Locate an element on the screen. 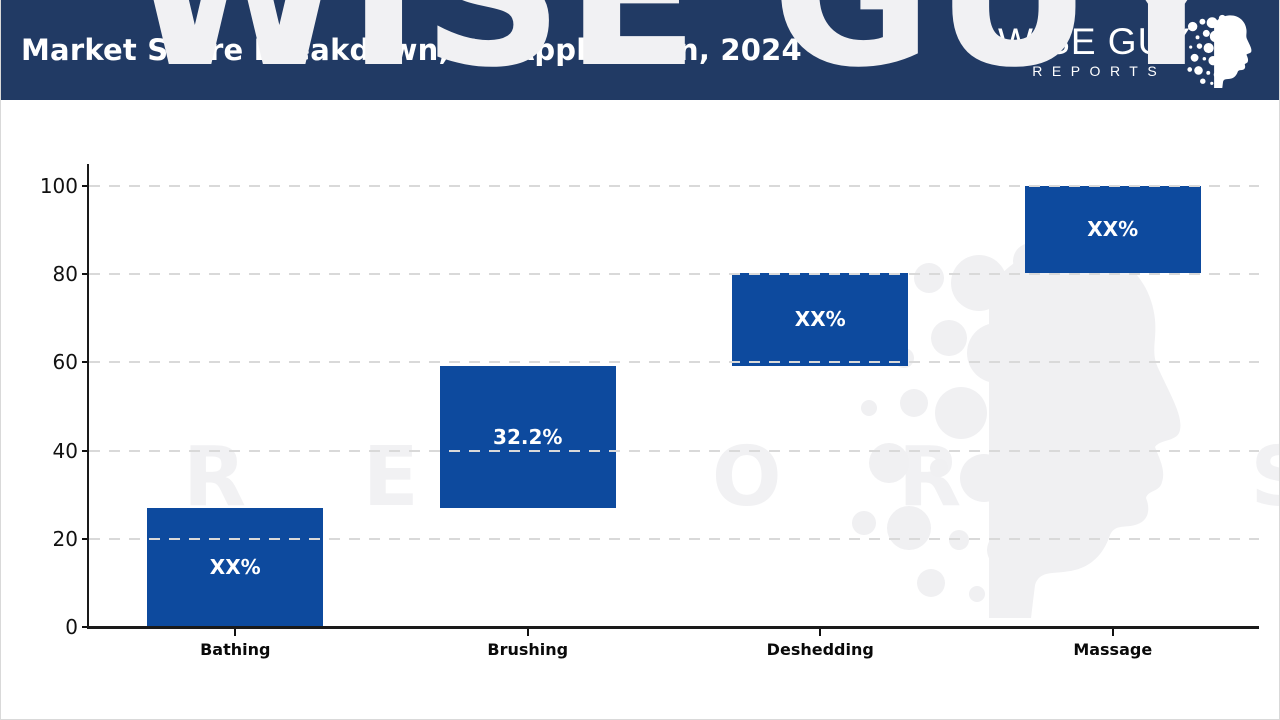 This screenshot has width=1280, height=720. logo-wordmark: WISE GUY REPORTS is located at coordinates (1094, 50).